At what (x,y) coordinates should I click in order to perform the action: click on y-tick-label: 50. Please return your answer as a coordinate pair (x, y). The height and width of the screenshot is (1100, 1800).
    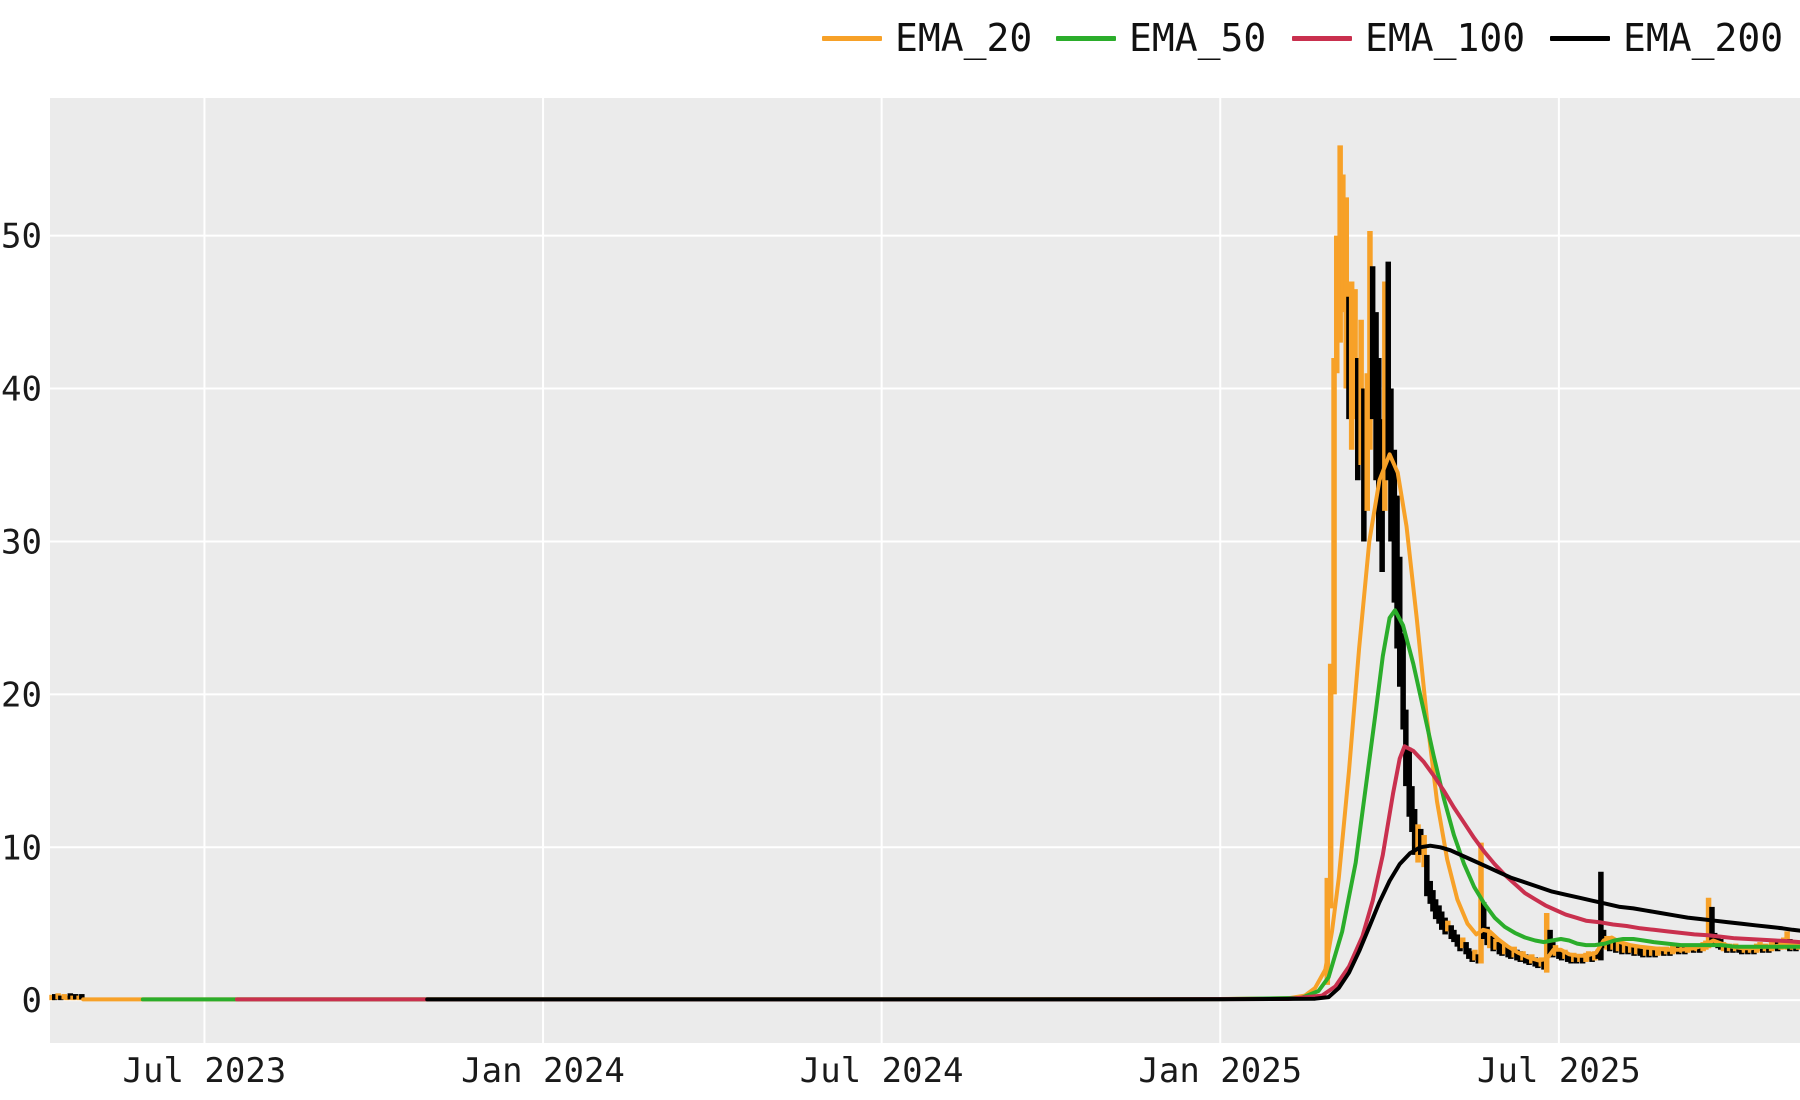
    Looking at the image, I should click on (21, 237).